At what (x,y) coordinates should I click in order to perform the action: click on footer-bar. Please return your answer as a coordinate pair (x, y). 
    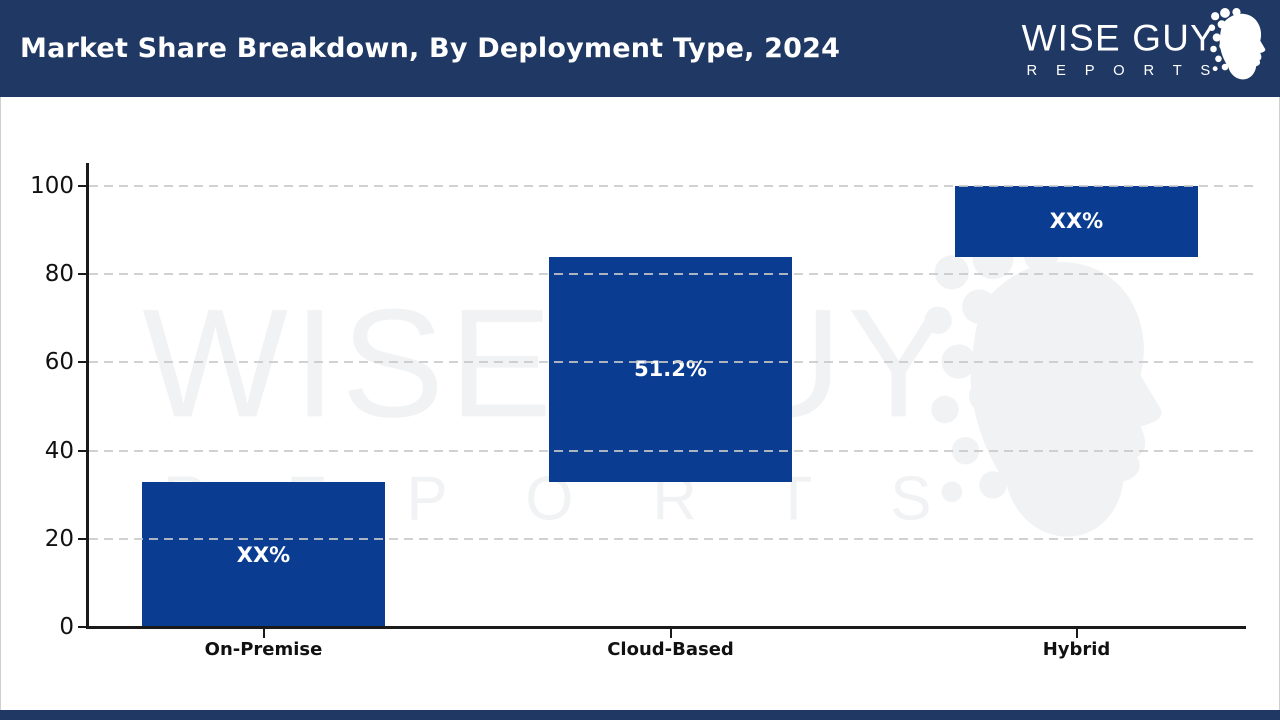
    Looking at the image, I should click on (640, 715).